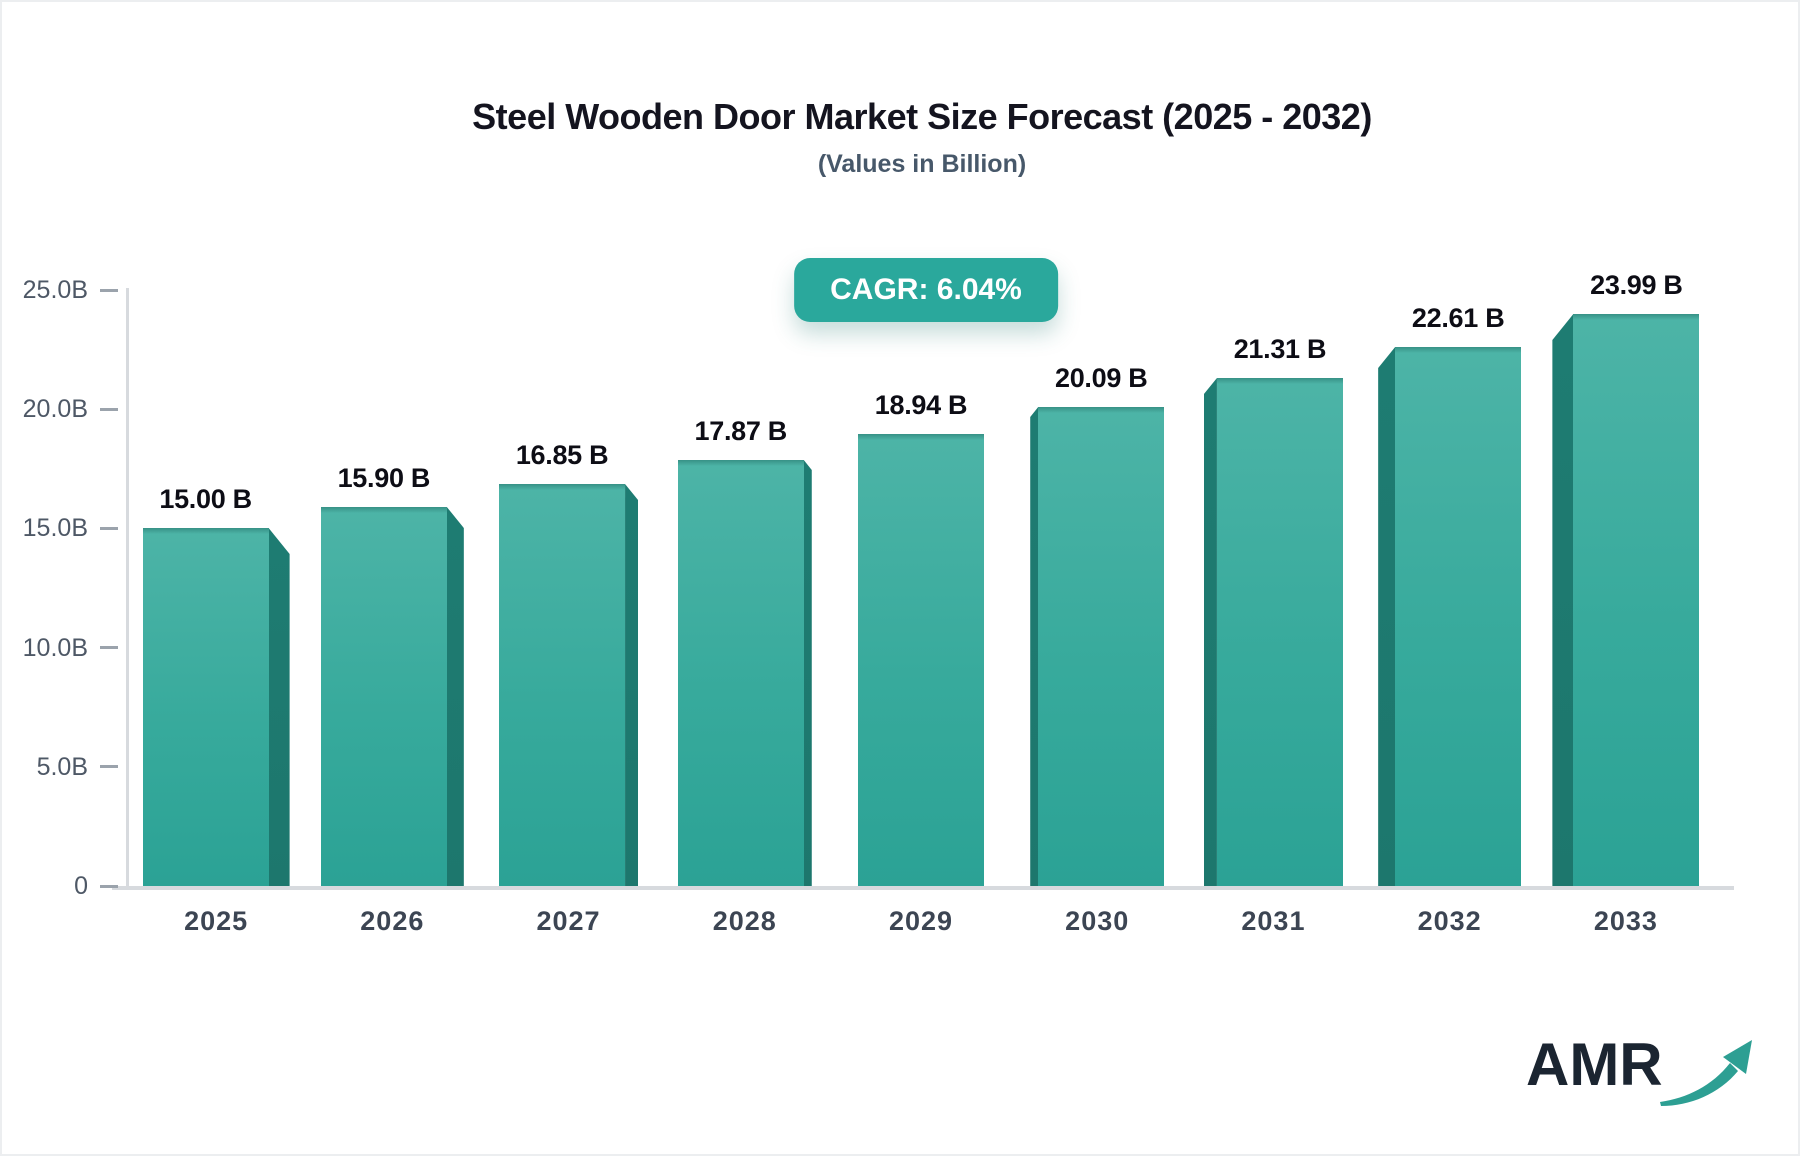  What do you see at coordinates (384, 478) in the screenshot?
I see `bar-value-label: 15.90 B` at bounding box center [384, 478].